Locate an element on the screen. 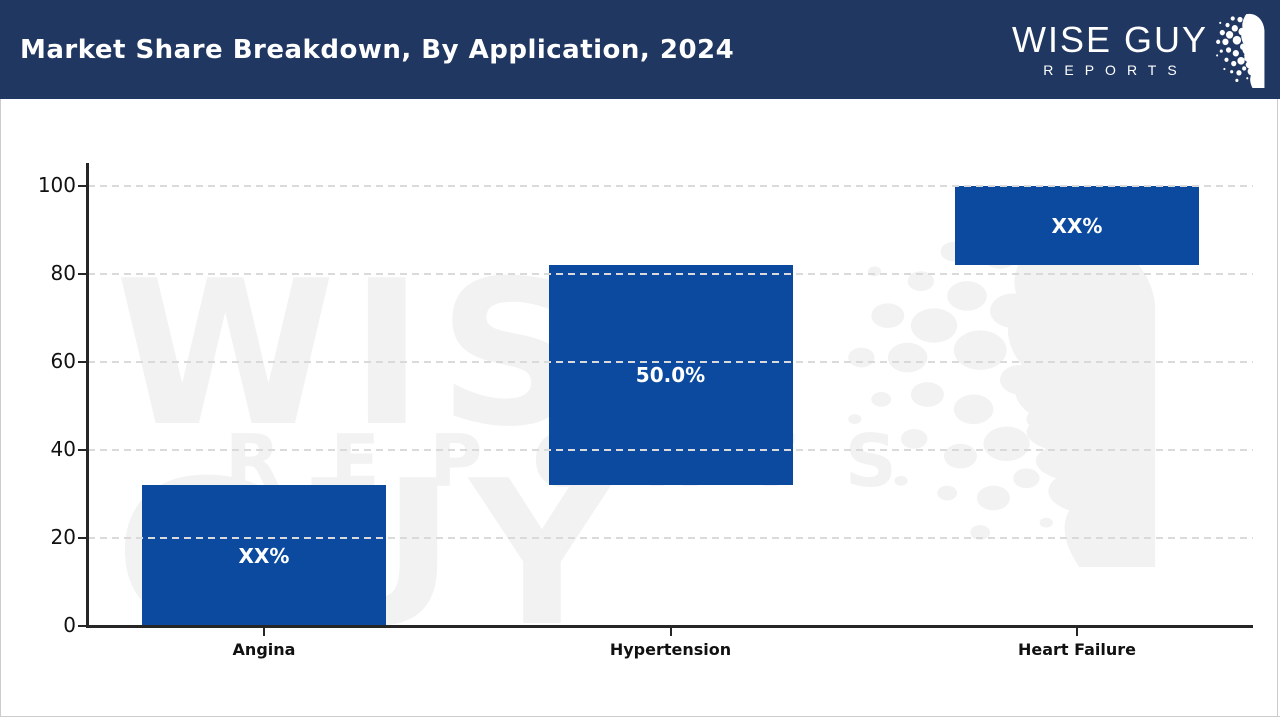 This screenshot has height=720, width=1280. y-tick-label: 0 is located at coordinates (69, 625).